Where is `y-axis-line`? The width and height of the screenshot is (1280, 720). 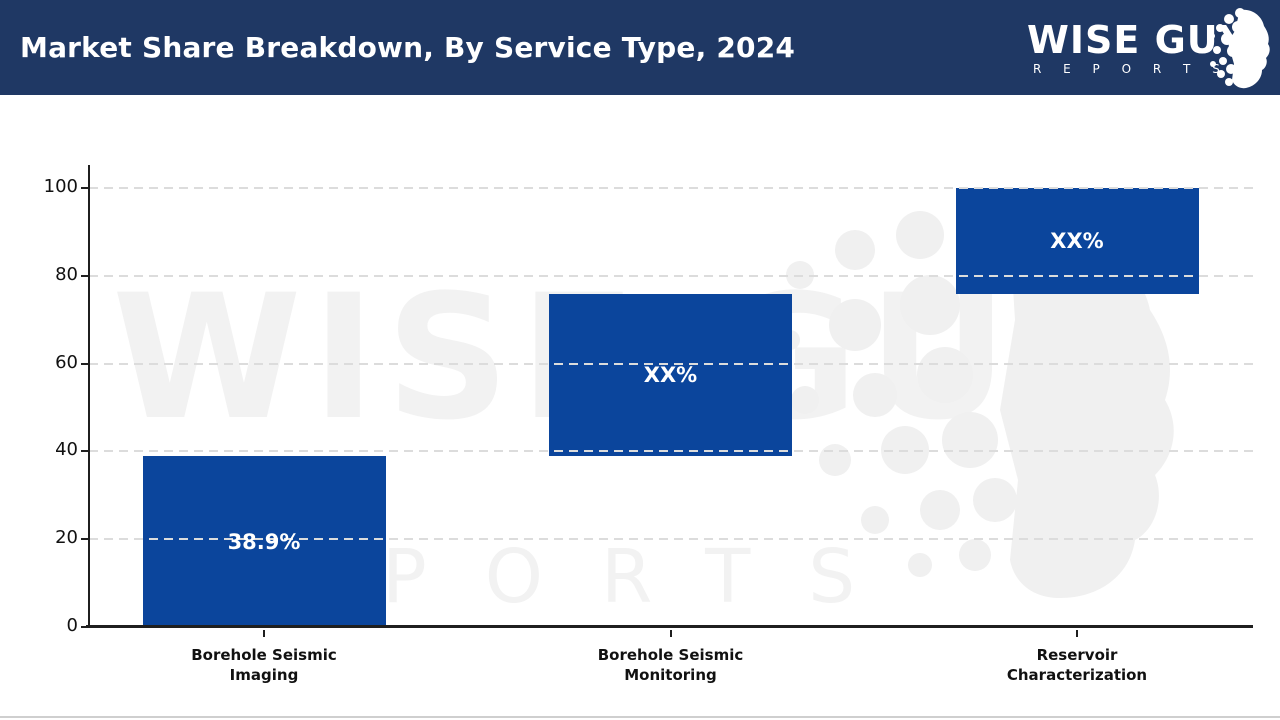
y-axis-line is located at coordinates (89, 396).